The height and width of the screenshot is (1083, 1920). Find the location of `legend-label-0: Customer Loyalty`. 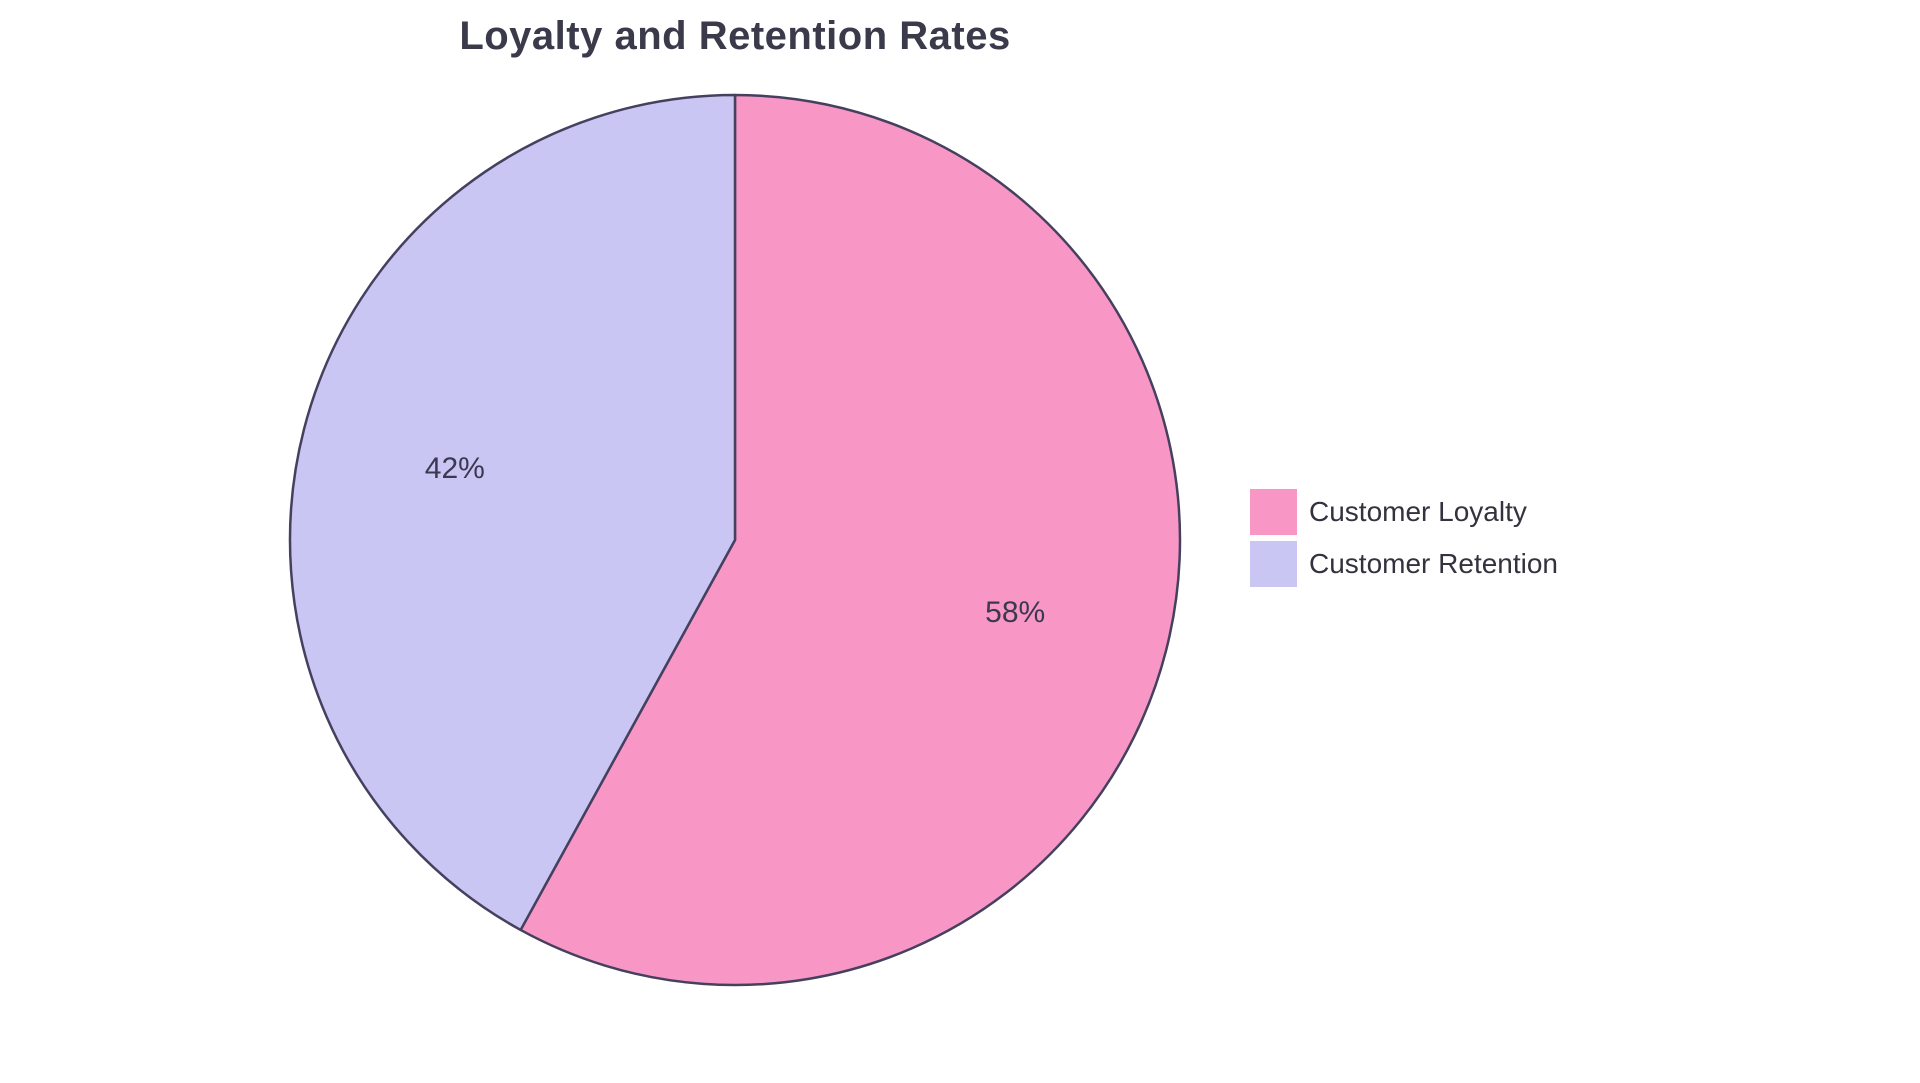

legend-label-0: Customer Loyalty is located at coordinates (1418, 511).